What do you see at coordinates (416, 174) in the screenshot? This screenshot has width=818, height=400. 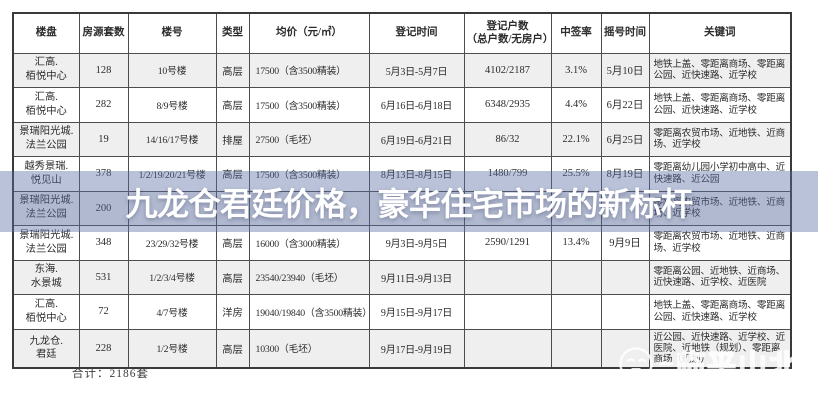 I see `cell-reg-time: 8月13日-8月15日` at bounding box center [416, 174].